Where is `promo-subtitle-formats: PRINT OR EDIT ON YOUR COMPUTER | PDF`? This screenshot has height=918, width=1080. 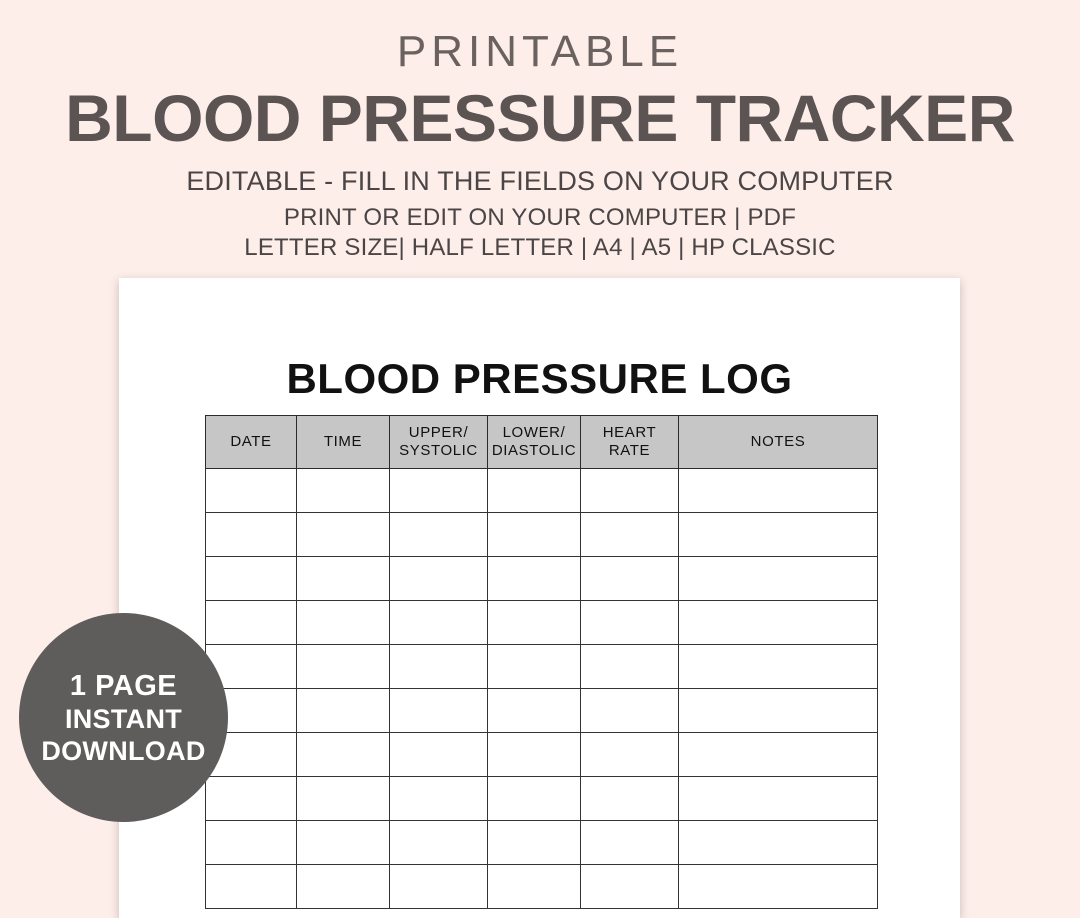
promo-subtitle-formats: PRINT OR EDIT ON YOUR COMPUTER | PDF is located at coordinates (540, 217).